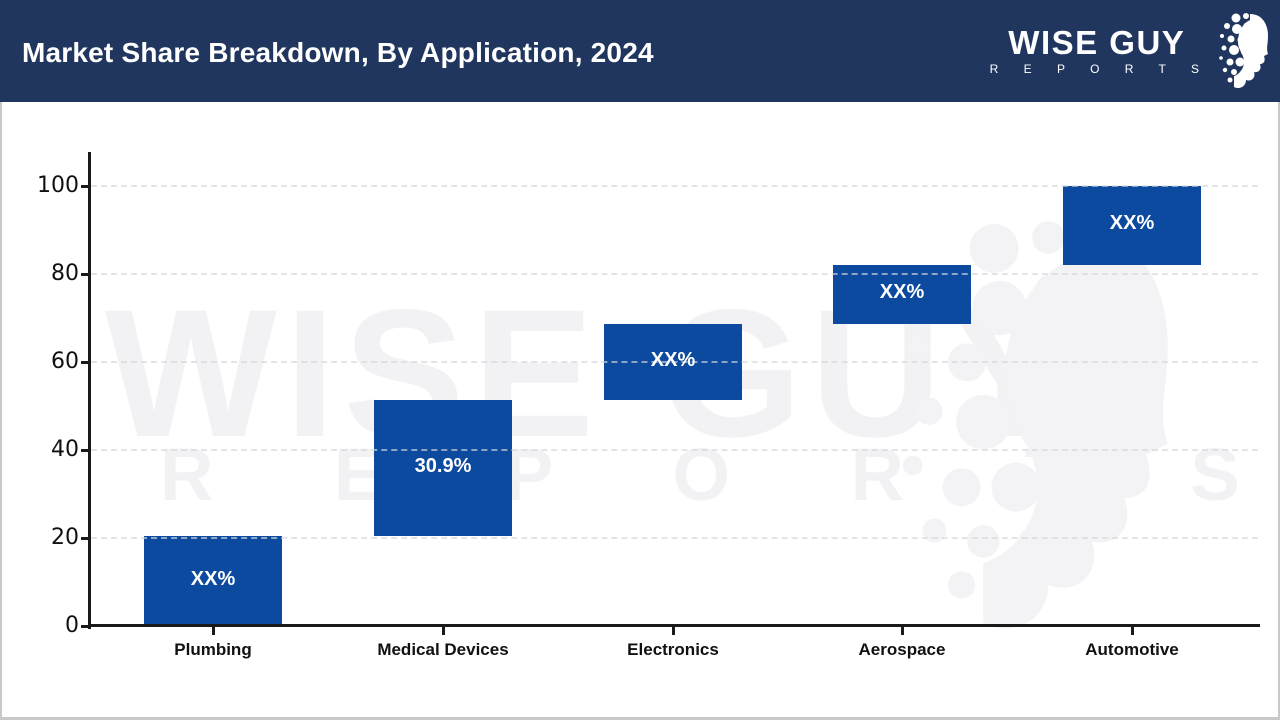 The width and height of the screenshot is (1280, 720). I want to click on category-label-5: Automotive, so click(1132, 649).